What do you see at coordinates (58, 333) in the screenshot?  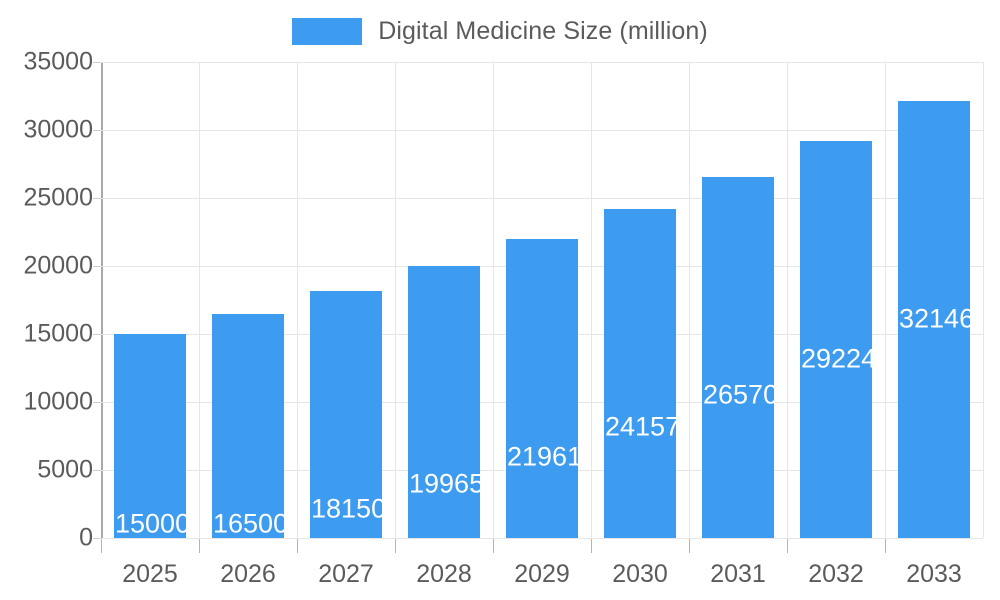 I see `y-axis-tick-label: 15000` at bounding box center [58, 333].